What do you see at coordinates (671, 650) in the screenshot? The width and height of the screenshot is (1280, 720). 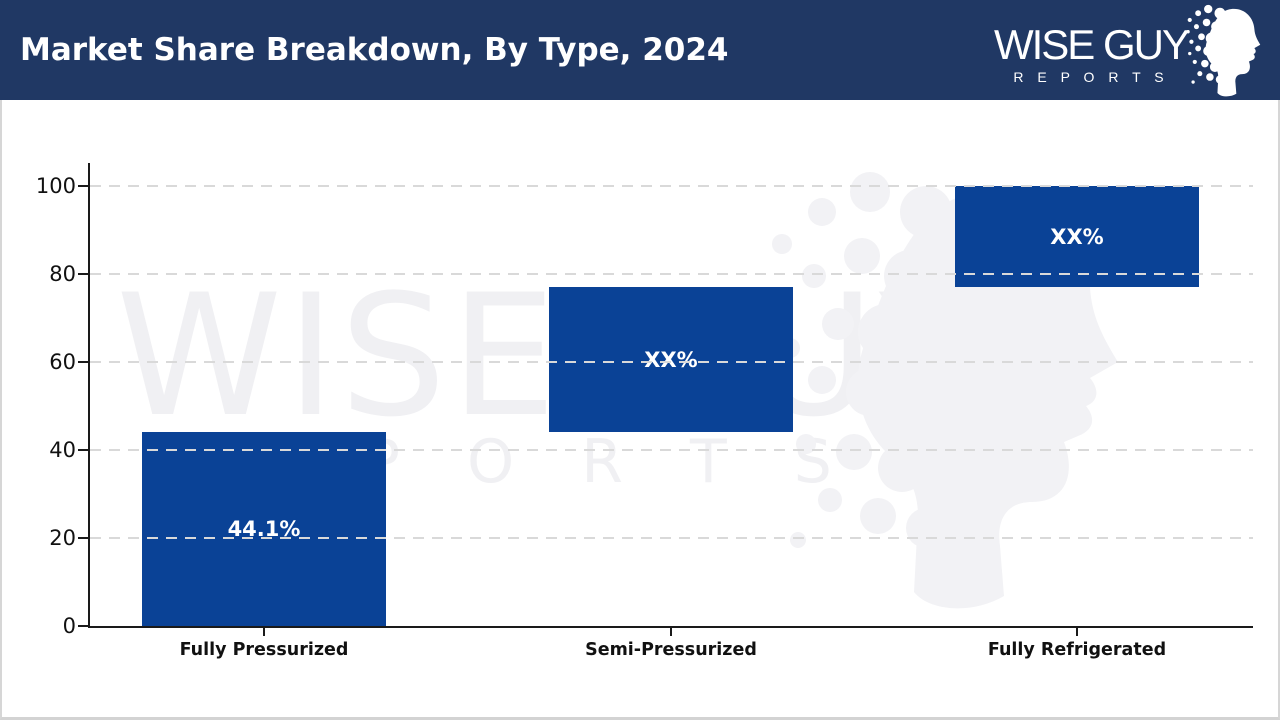 I see `x-axis-label: Semi-Pressurized` at bounding box center [671, 650].